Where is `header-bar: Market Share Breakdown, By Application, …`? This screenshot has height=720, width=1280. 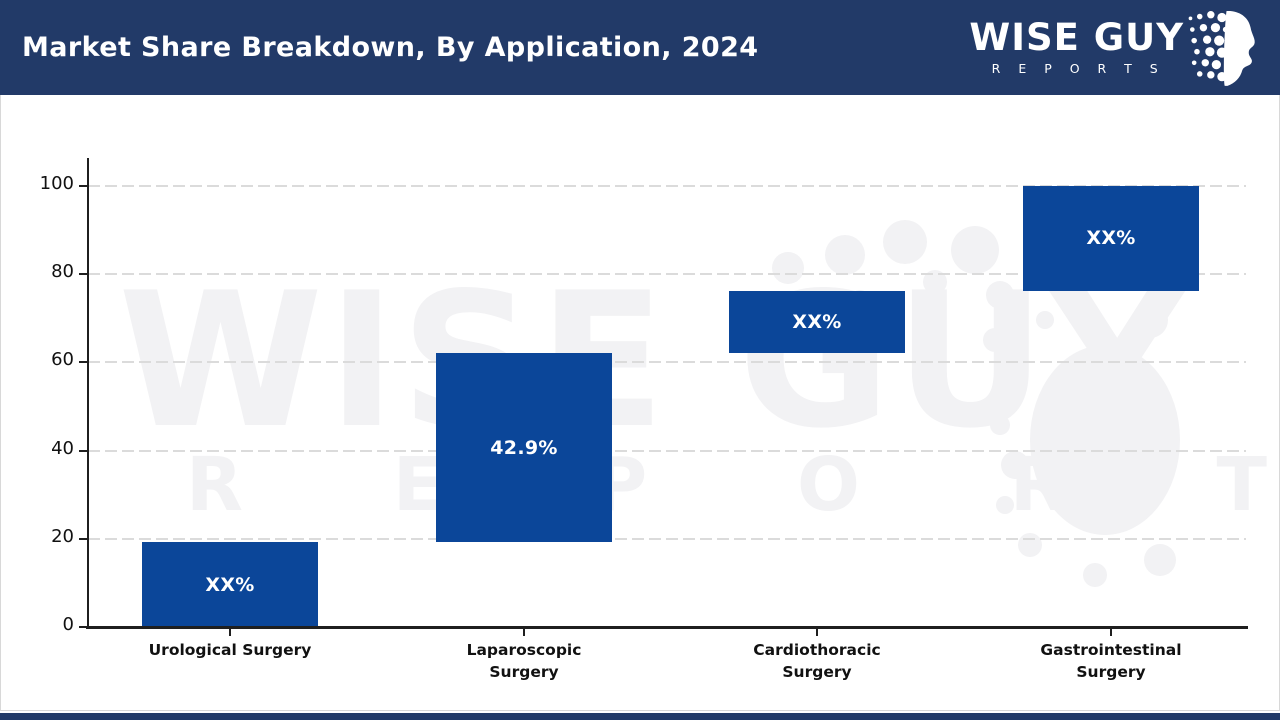
header-bar: Market Share Breakdown, By Application, … is located at coordinates (640, 47).